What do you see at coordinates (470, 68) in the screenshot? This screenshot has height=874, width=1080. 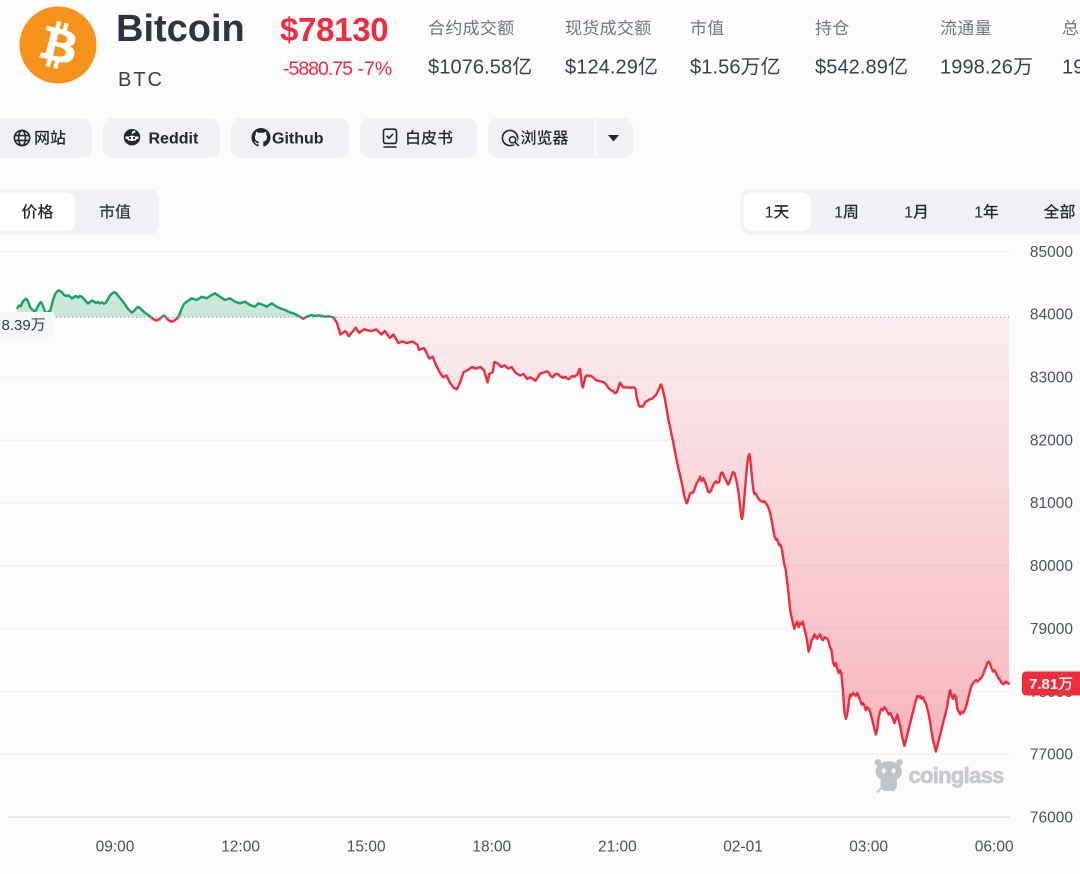 I see `svg-text: $1076.58` at bounding box center [470, 68].